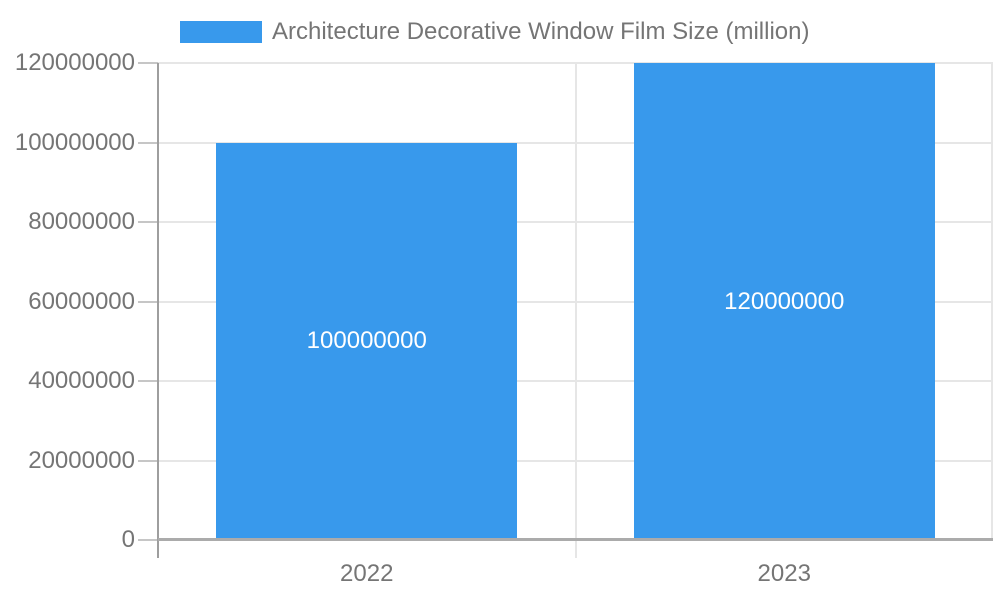 This screenshot has height=600, width=1000. I want to click on y-axis-tick-label: 80000000, so click(81, 221).